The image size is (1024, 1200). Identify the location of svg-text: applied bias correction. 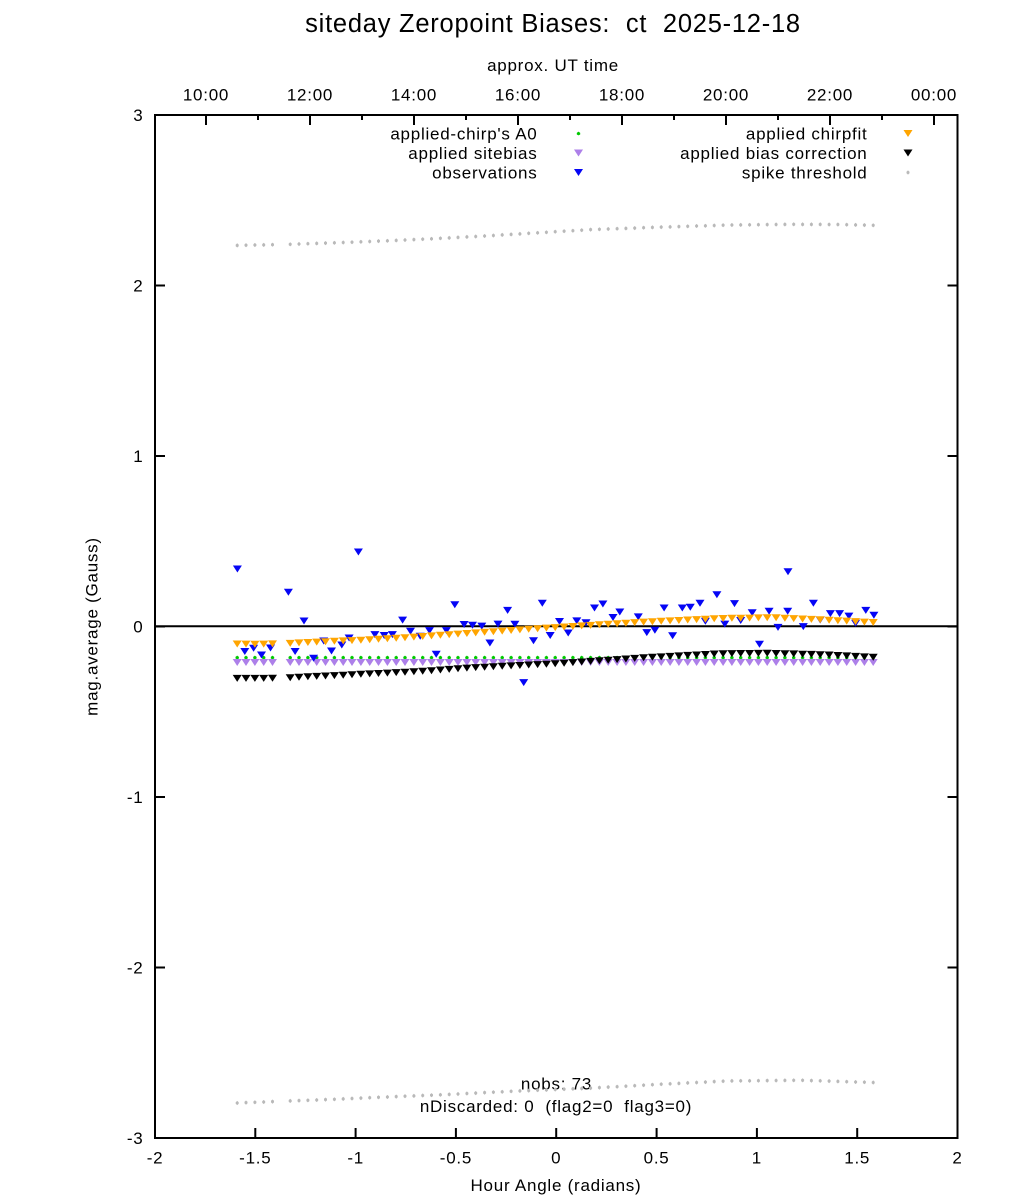
(773, 153).